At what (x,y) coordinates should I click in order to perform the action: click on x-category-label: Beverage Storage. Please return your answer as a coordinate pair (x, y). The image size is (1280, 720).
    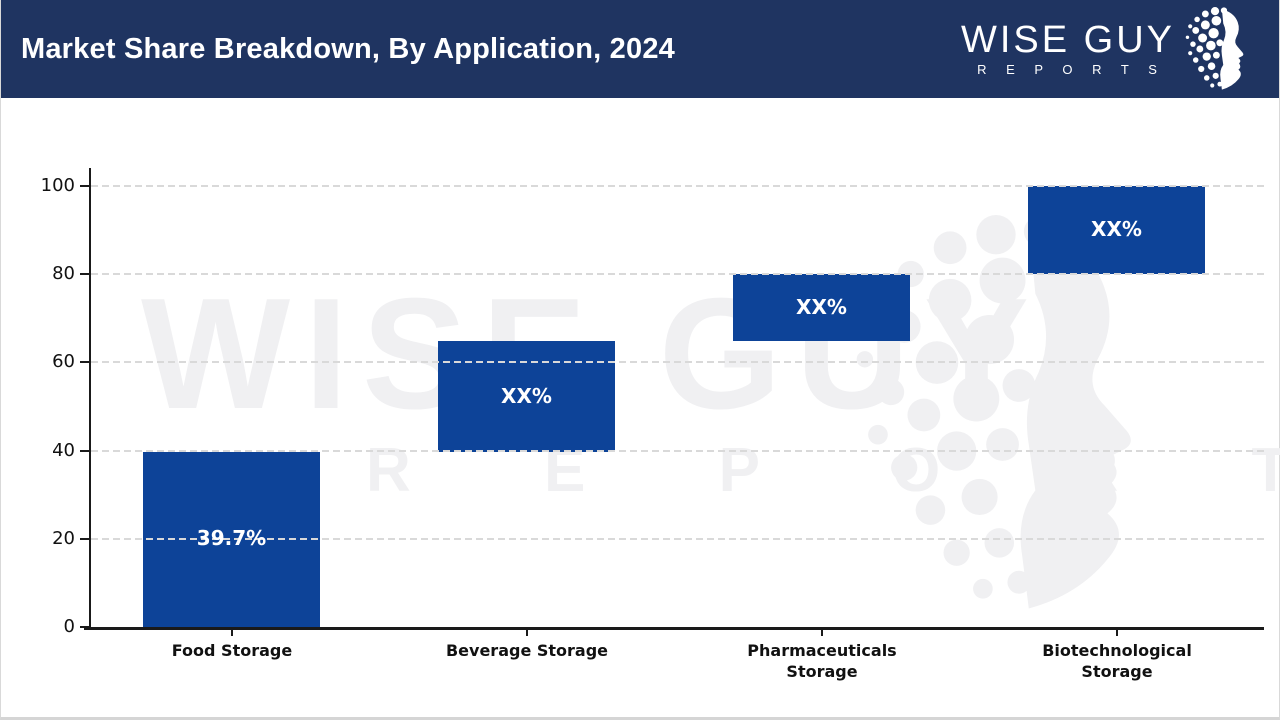
    Looking at the image, I should click on (527, 650).